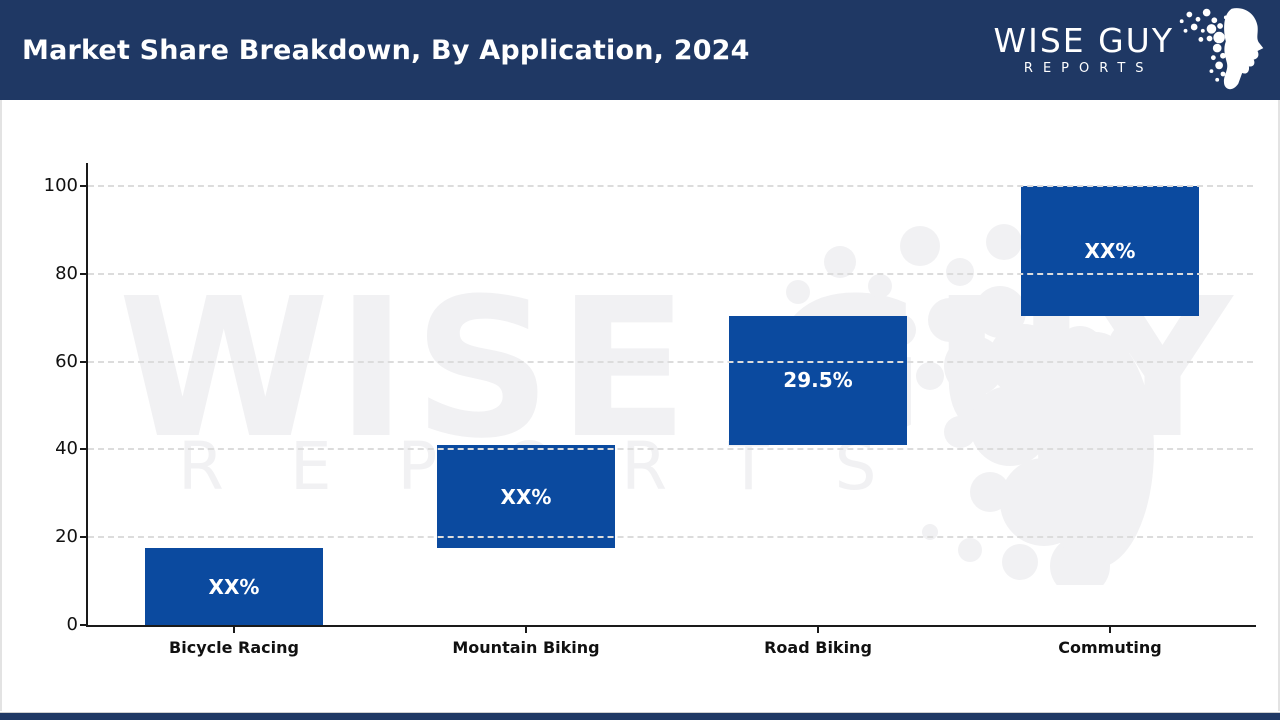  I want to click on y-tick-label-100: 100, so click(60, 185).